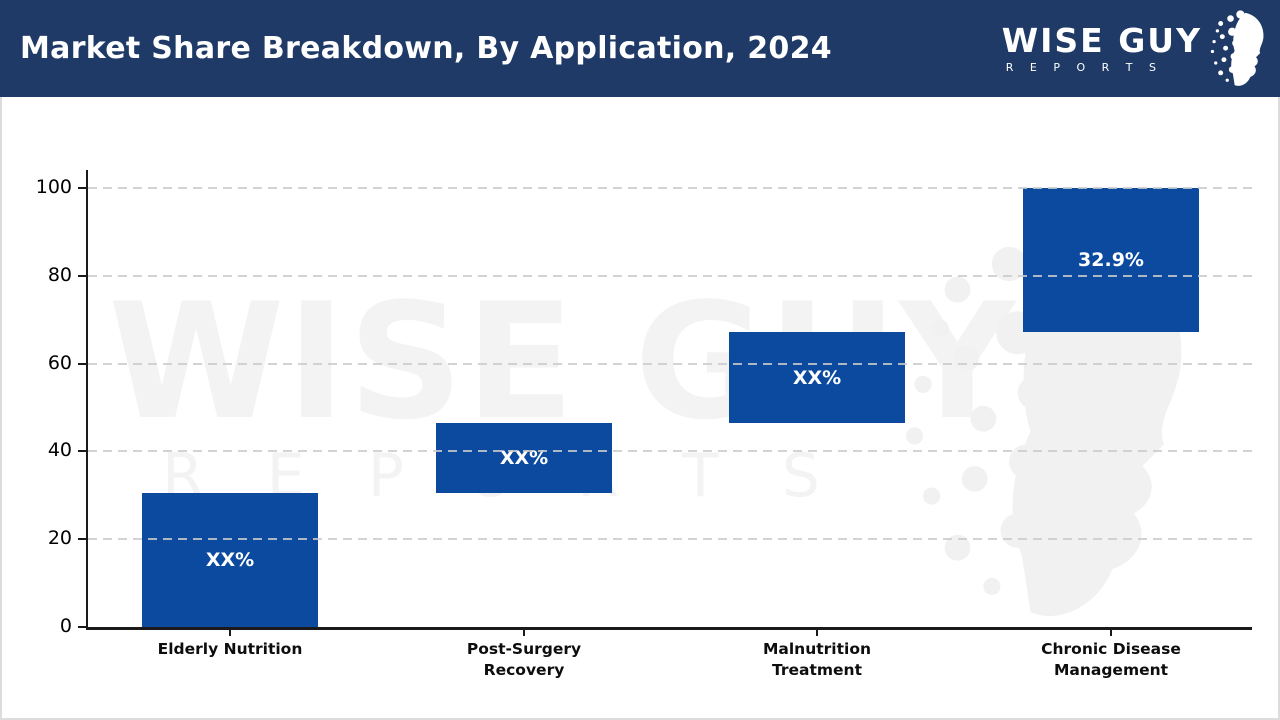  I want to click on logo-reports-text: R E P O R T S, so click(1084, 67).